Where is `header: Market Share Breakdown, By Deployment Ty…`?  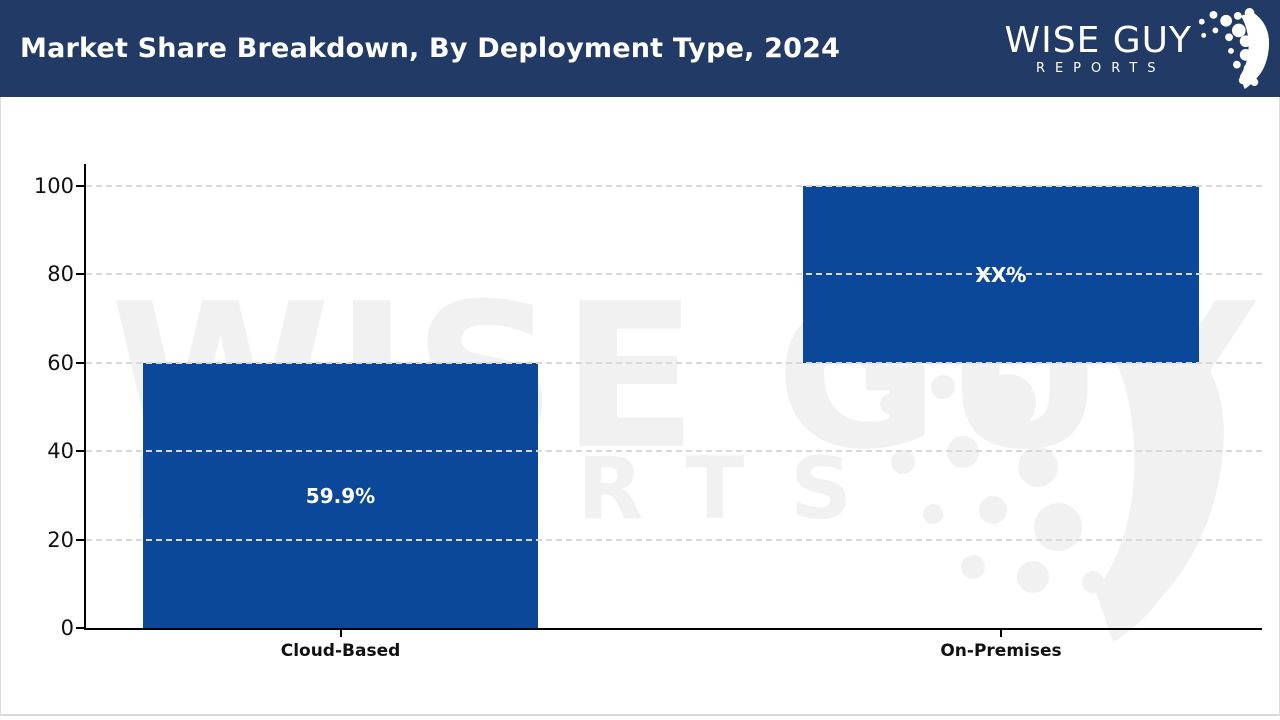
header: Market Share Breakdown, By Deployment Ty… is located at coordinates (640, 48).